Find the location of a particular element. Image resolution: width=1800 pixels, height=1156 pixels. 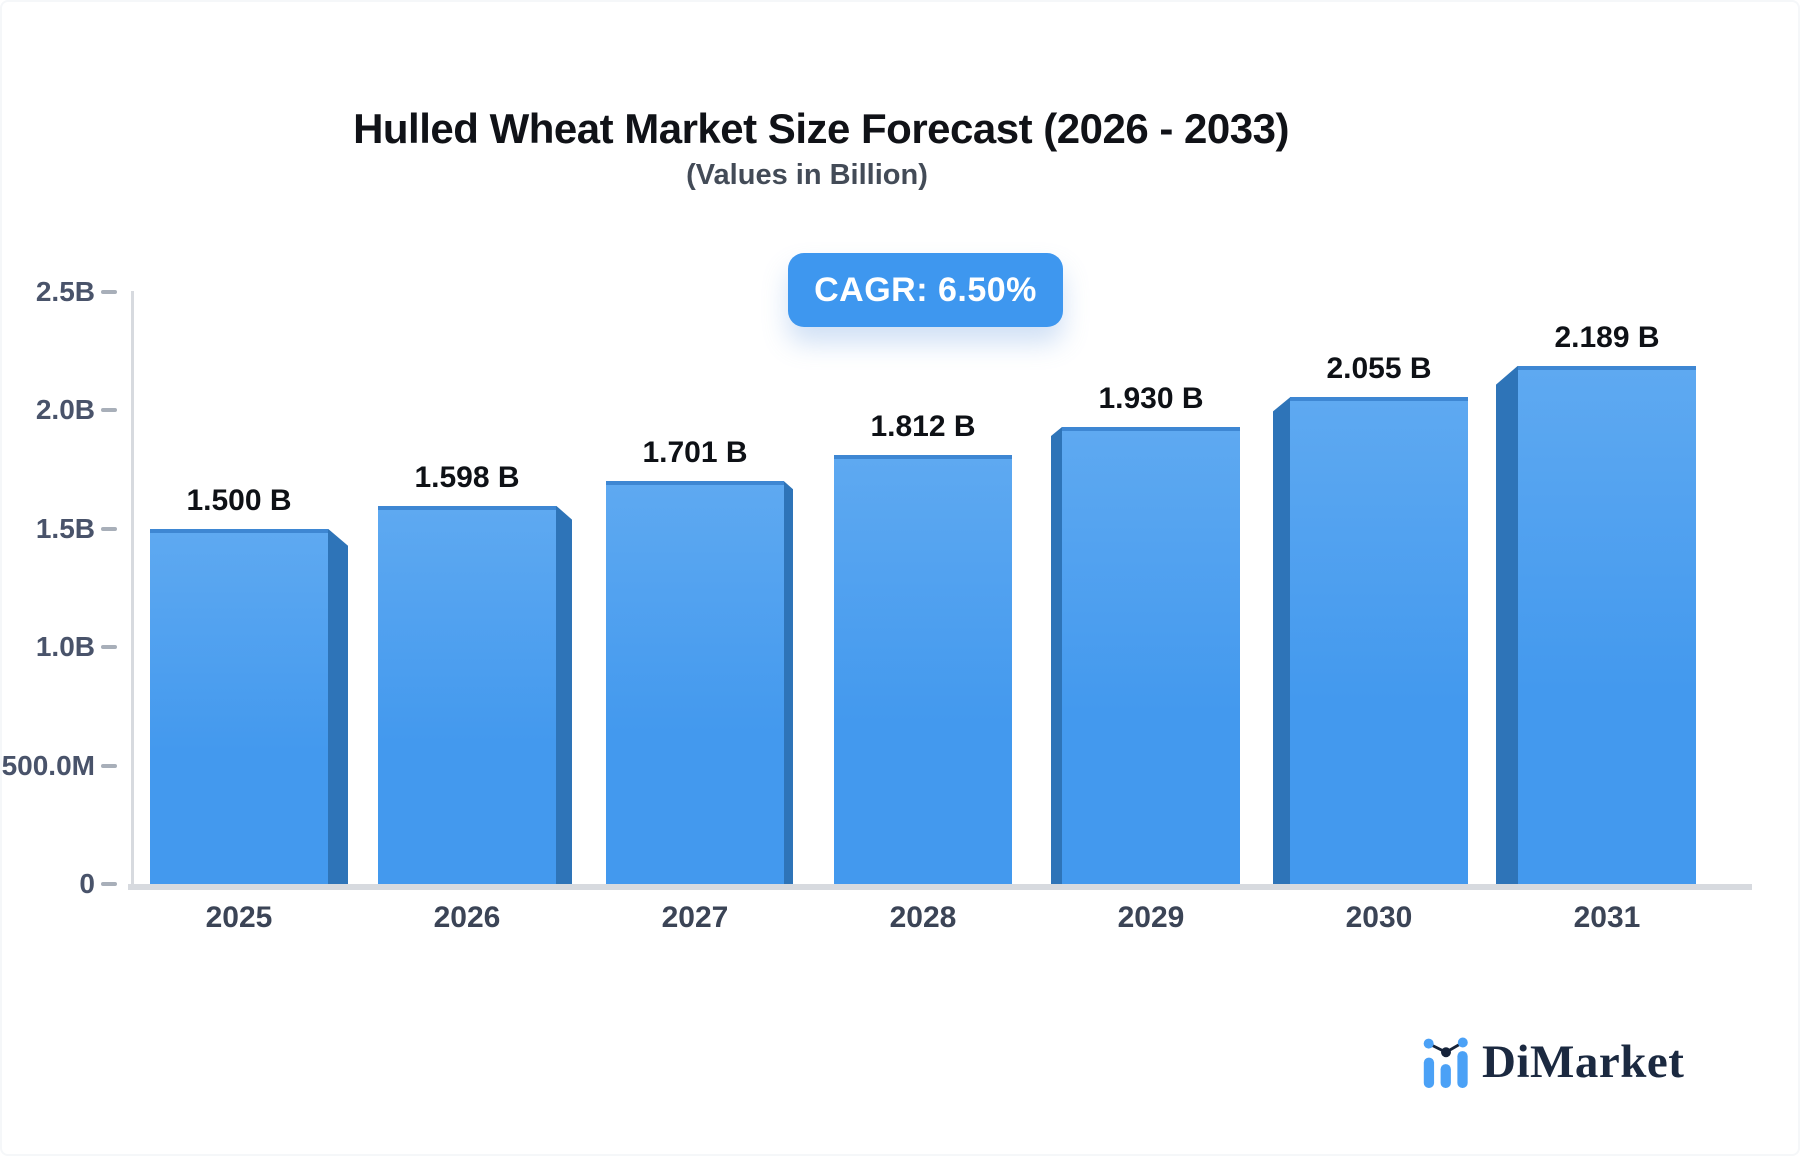

y-tick-label: 500.0M is located at coordinates (48, 765).